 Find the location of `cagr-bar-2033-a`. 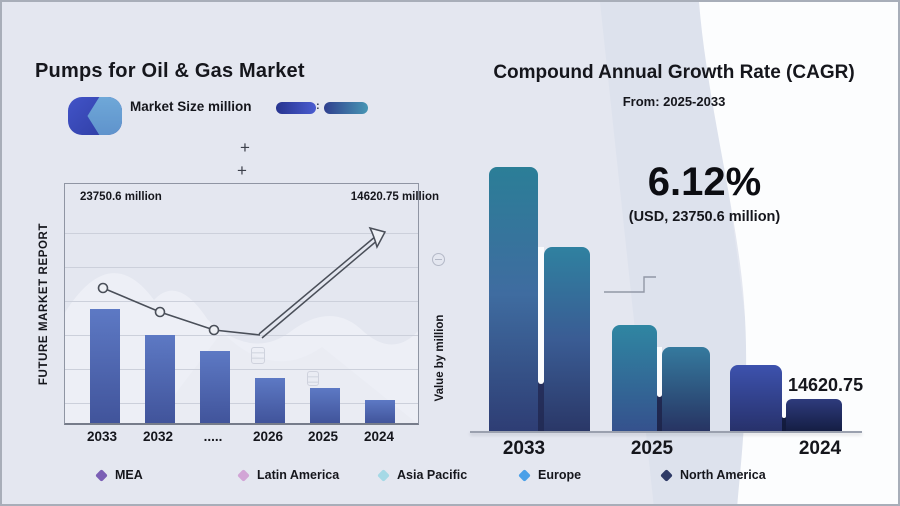

cagr-bar-2033-a is located at coordinates (513, 299).